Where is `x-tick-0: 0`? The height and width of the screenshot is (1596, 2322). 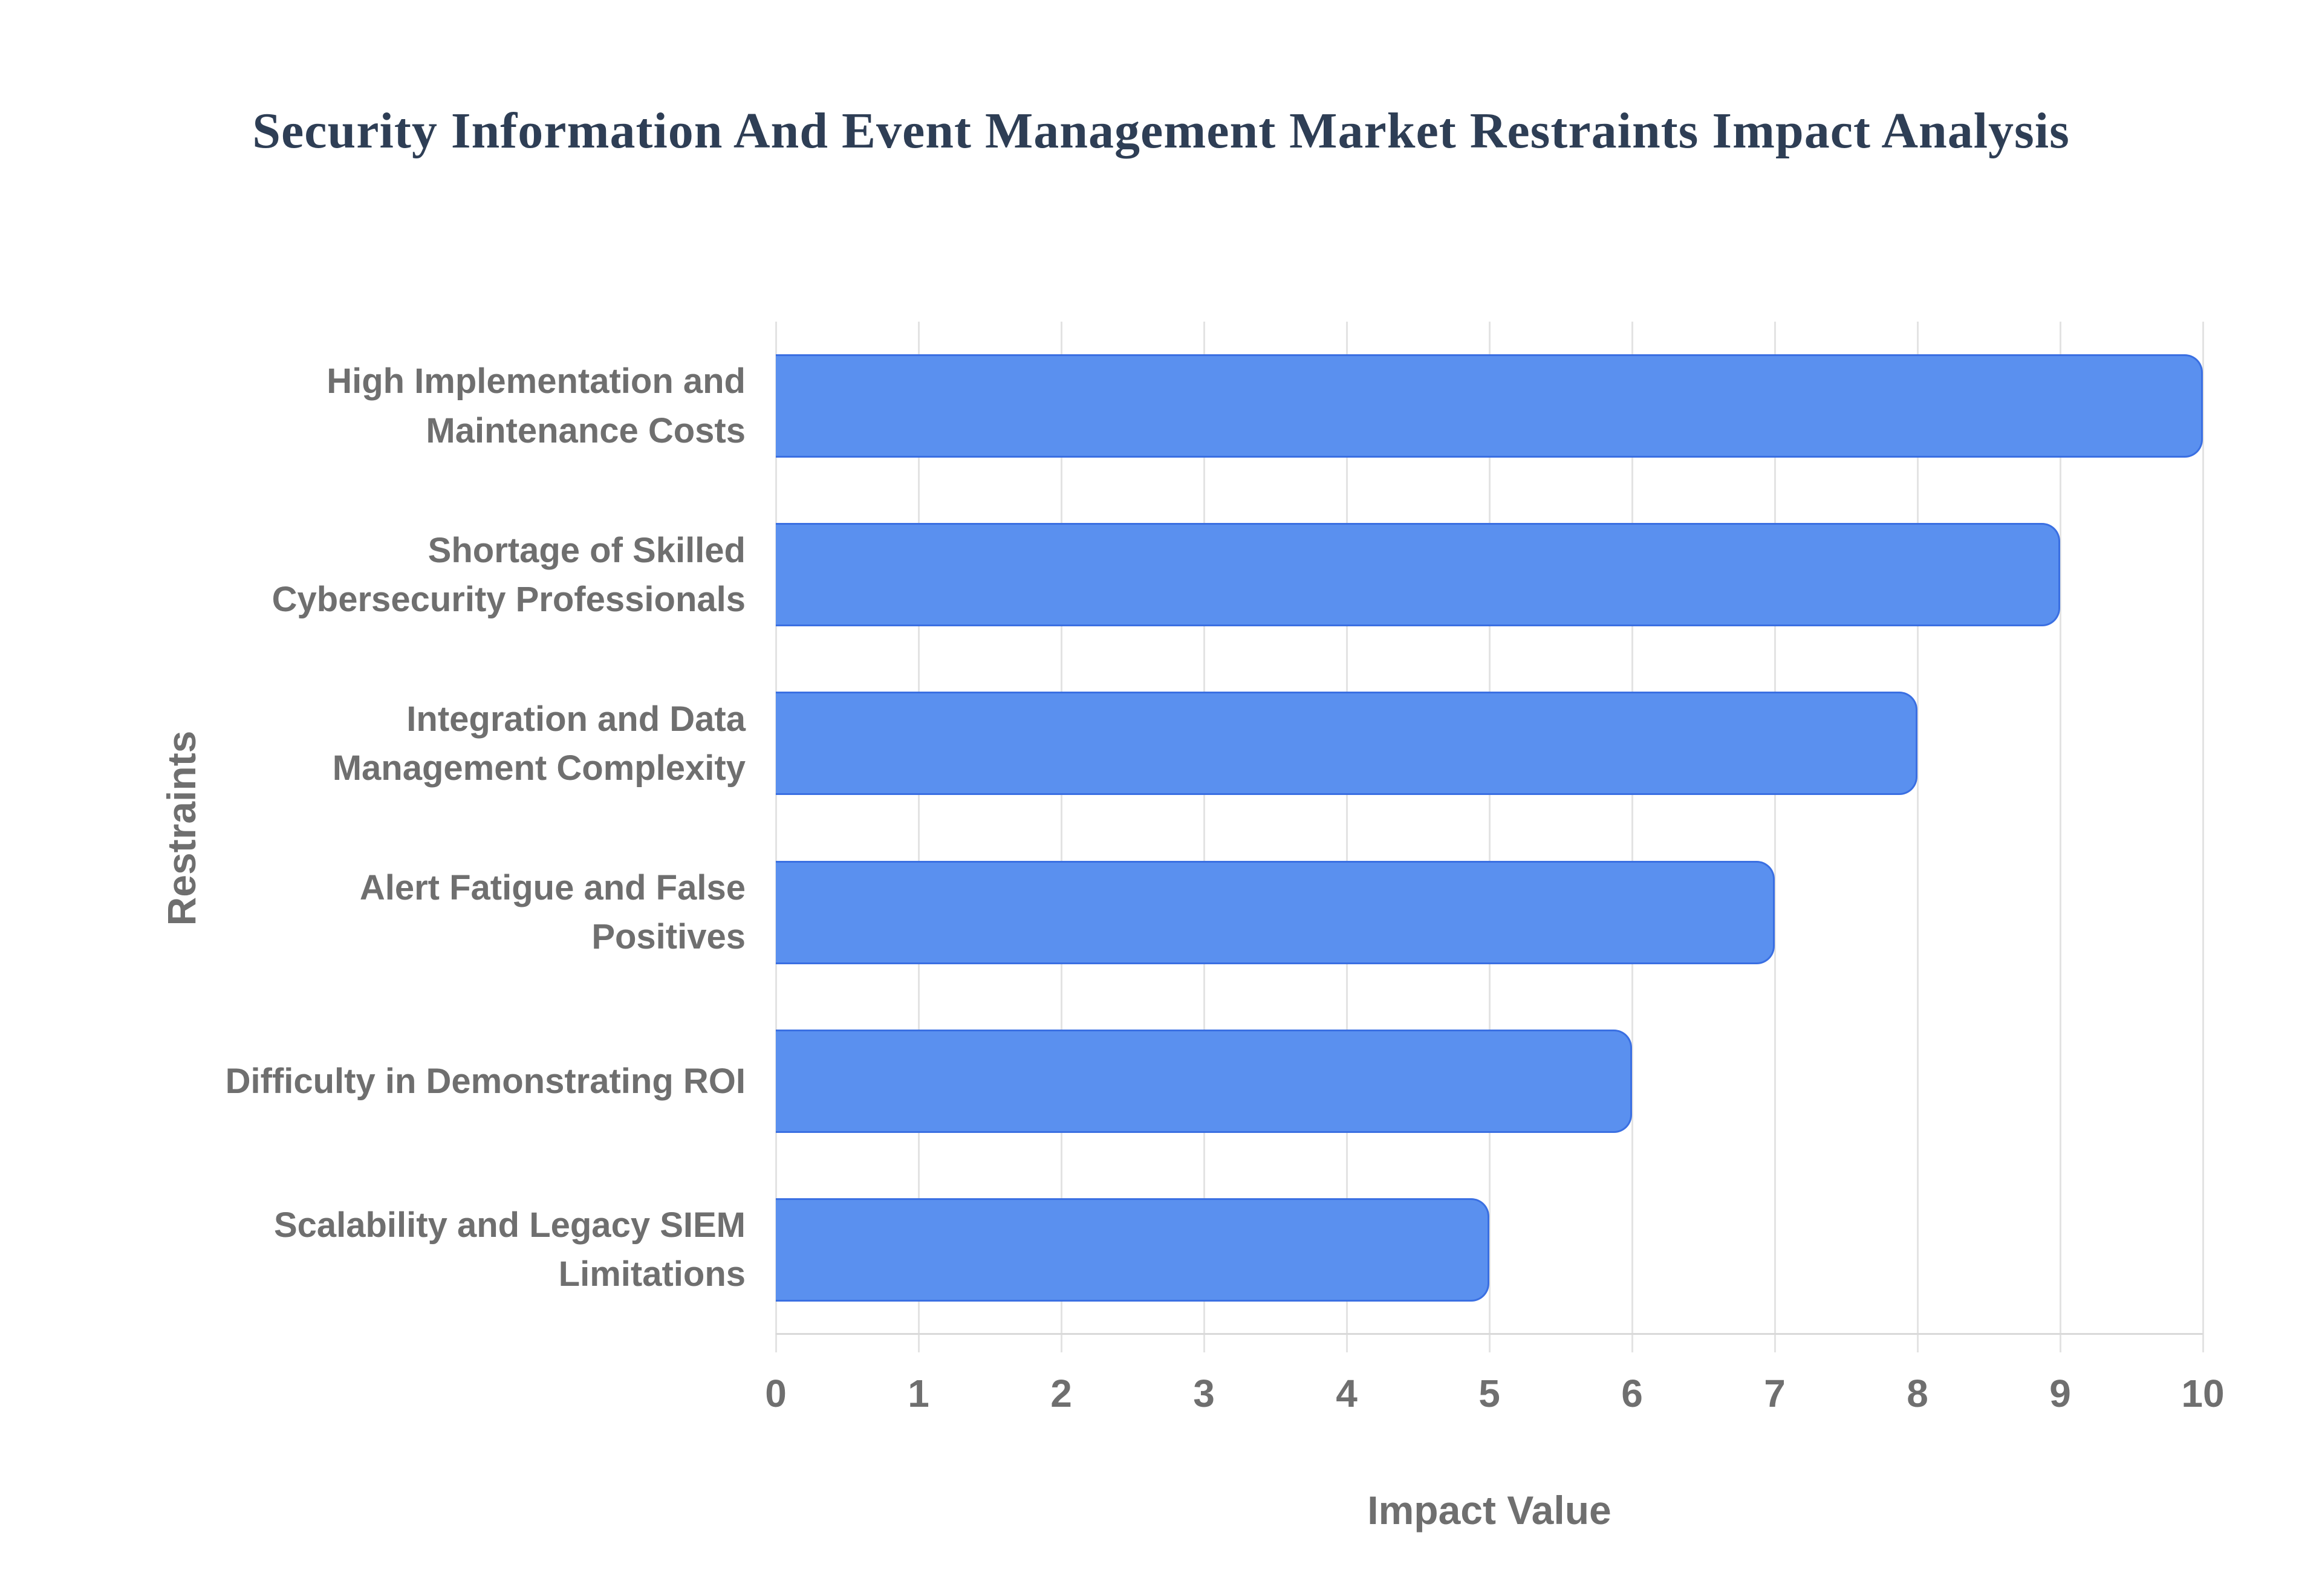 x-tick-0: 0 is located at coordinates (776, 1393).